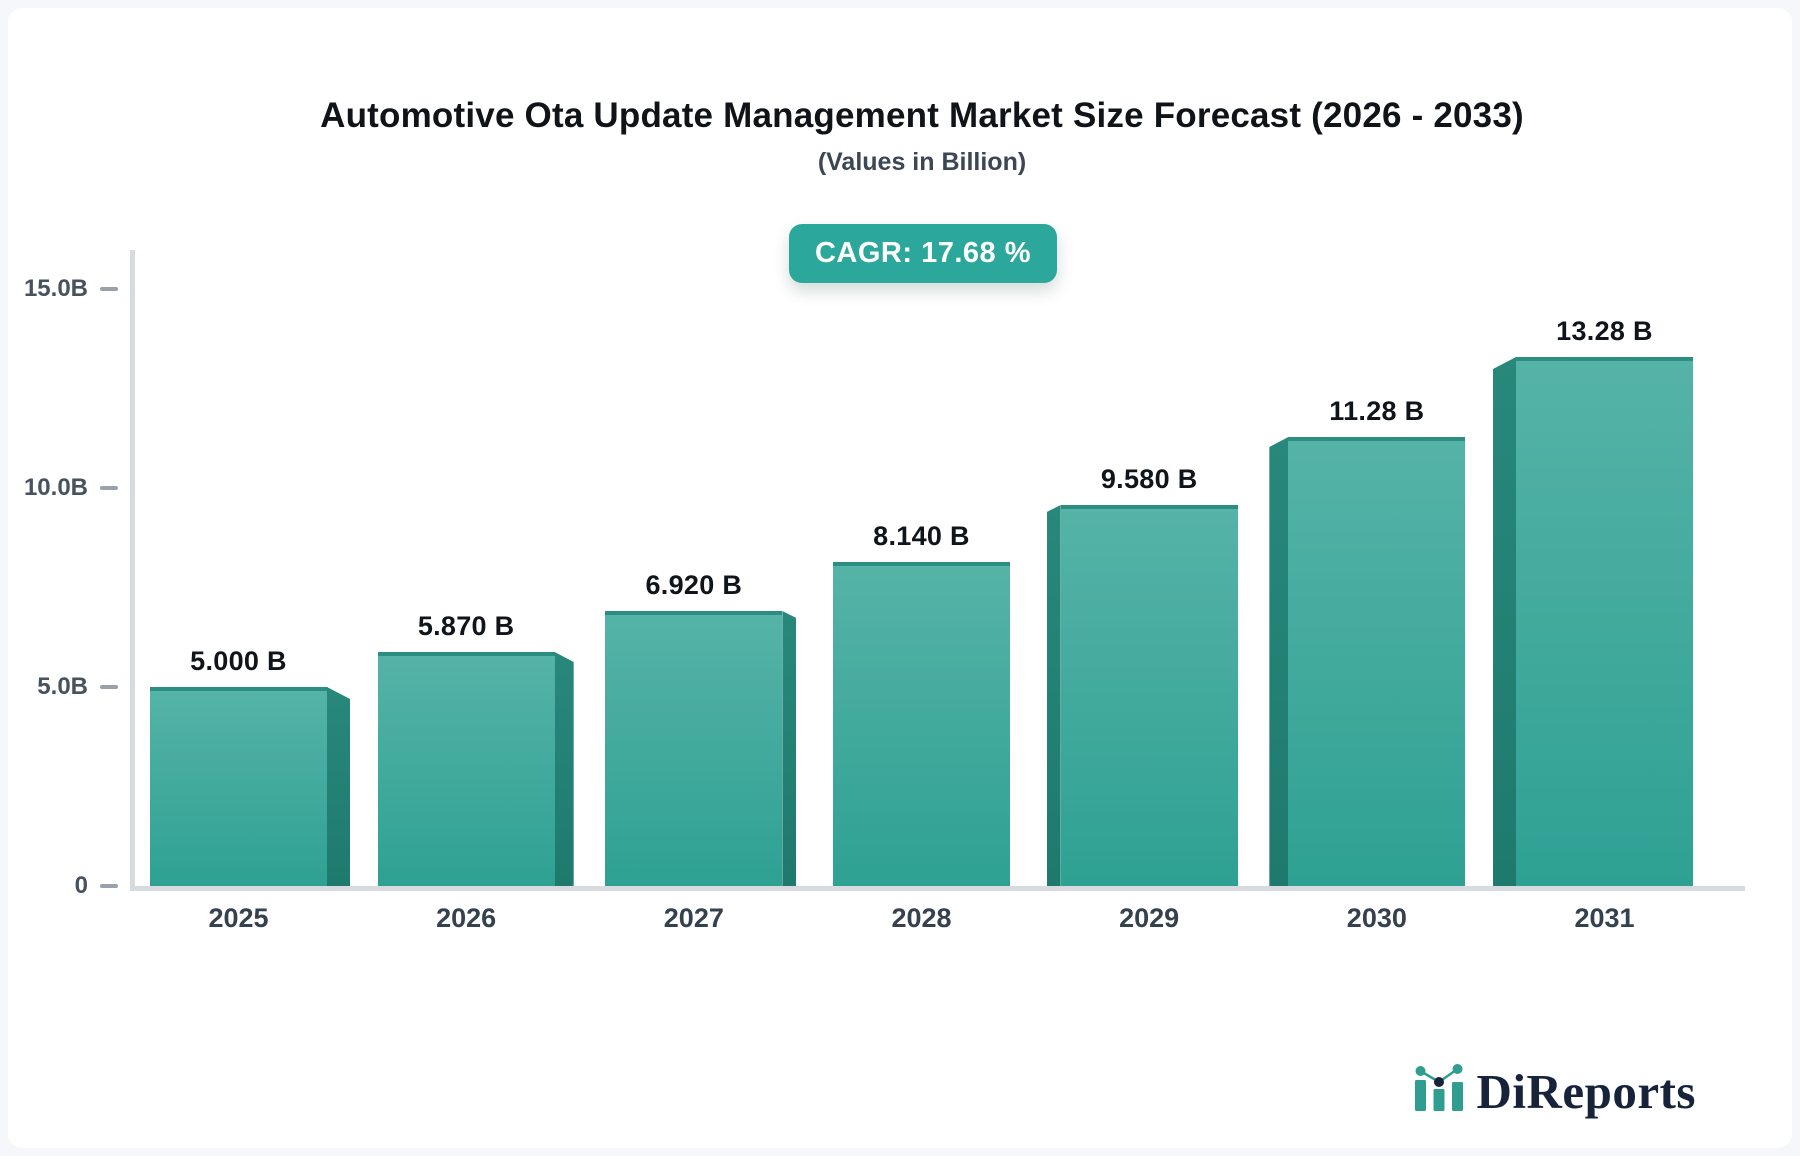 The image size is (1800, 1156). Describe the element at coordinates (466, 769) in the screenshot. I see `bar-face-2026` at that location.